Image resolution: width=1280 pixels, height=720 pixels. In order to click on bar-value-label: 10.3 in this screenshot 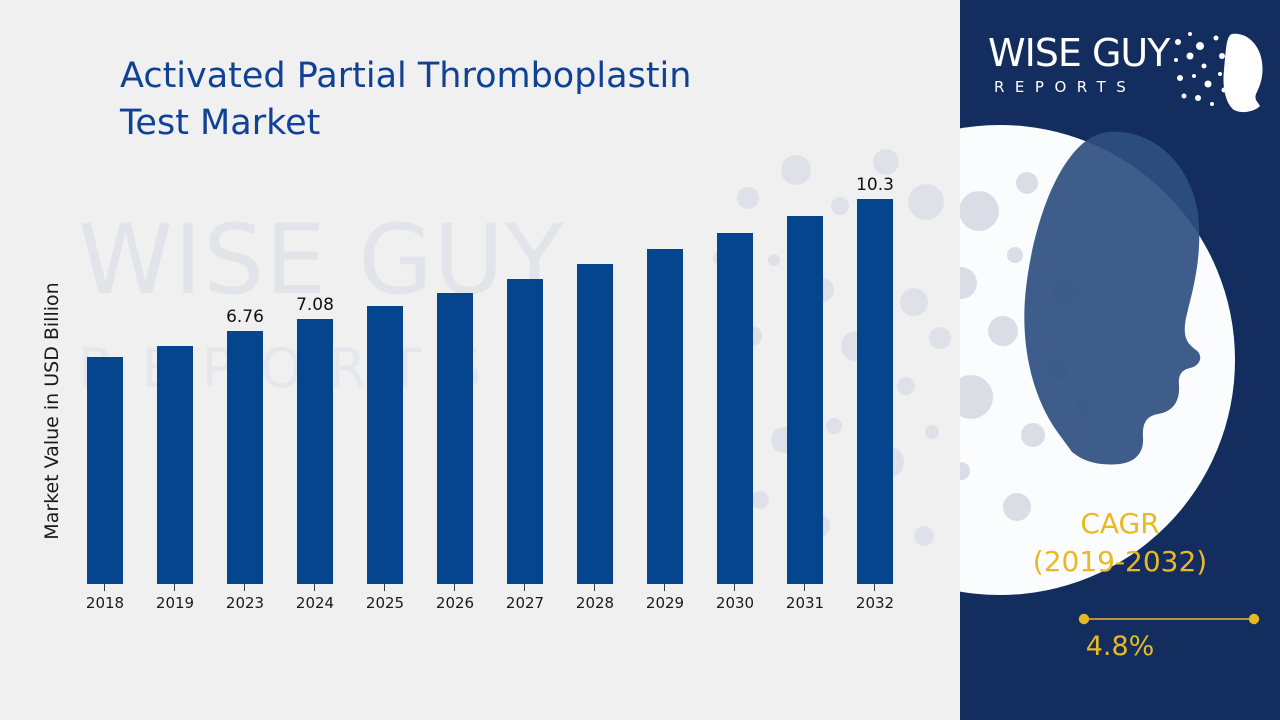, I will do `click(875, 185)`.